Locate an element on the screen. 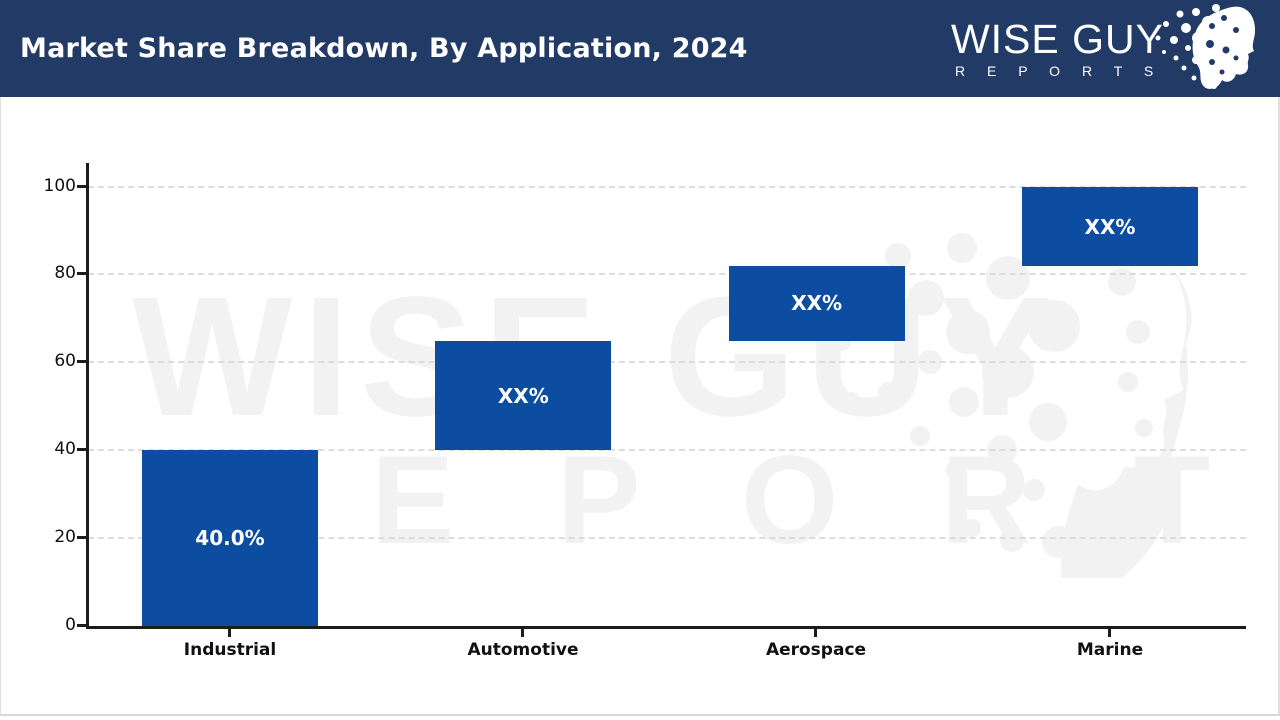  y-axis-line is located at coordinates (87, 394).